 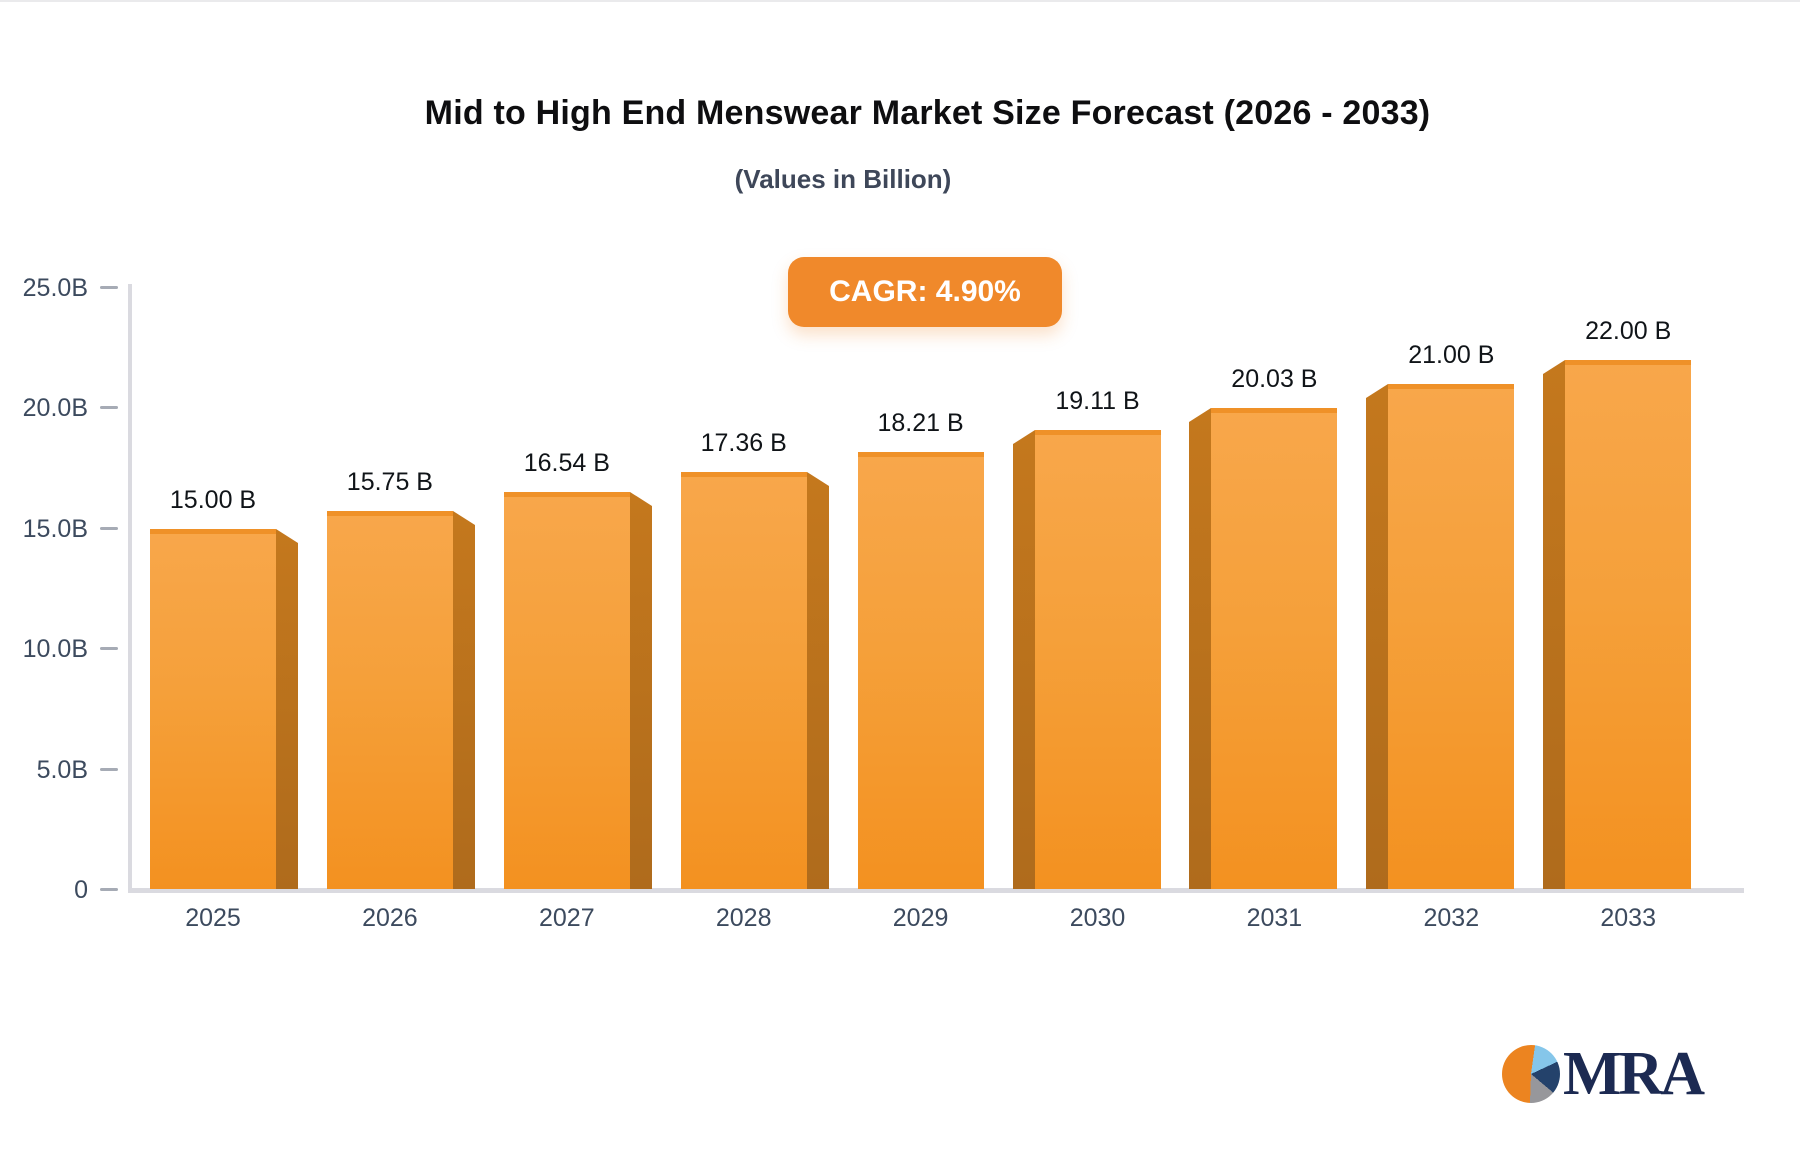 I want to click on bar-value-label: 17.36 B, so click(x=743, y=443).